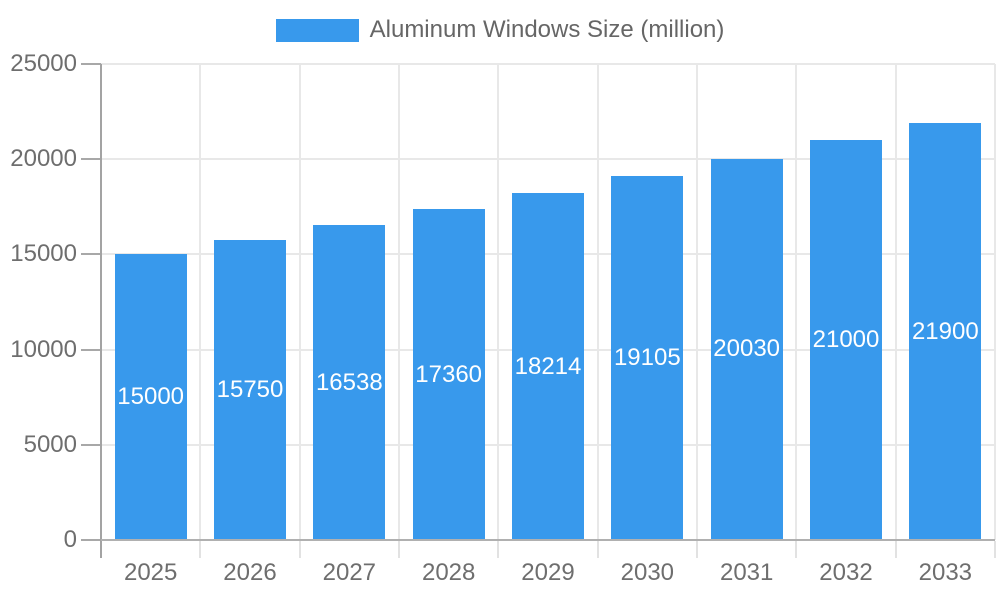 The height and width of the screenshot is (600, 1000). I want to click on bar-value-label: 16538, so click(349, 382).